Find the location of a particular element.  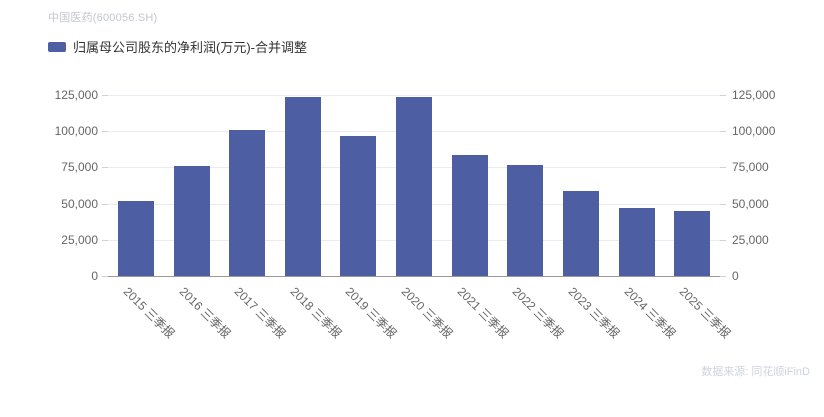

y-axis-label-left: 125,000 is located at coordinates (76, 95).